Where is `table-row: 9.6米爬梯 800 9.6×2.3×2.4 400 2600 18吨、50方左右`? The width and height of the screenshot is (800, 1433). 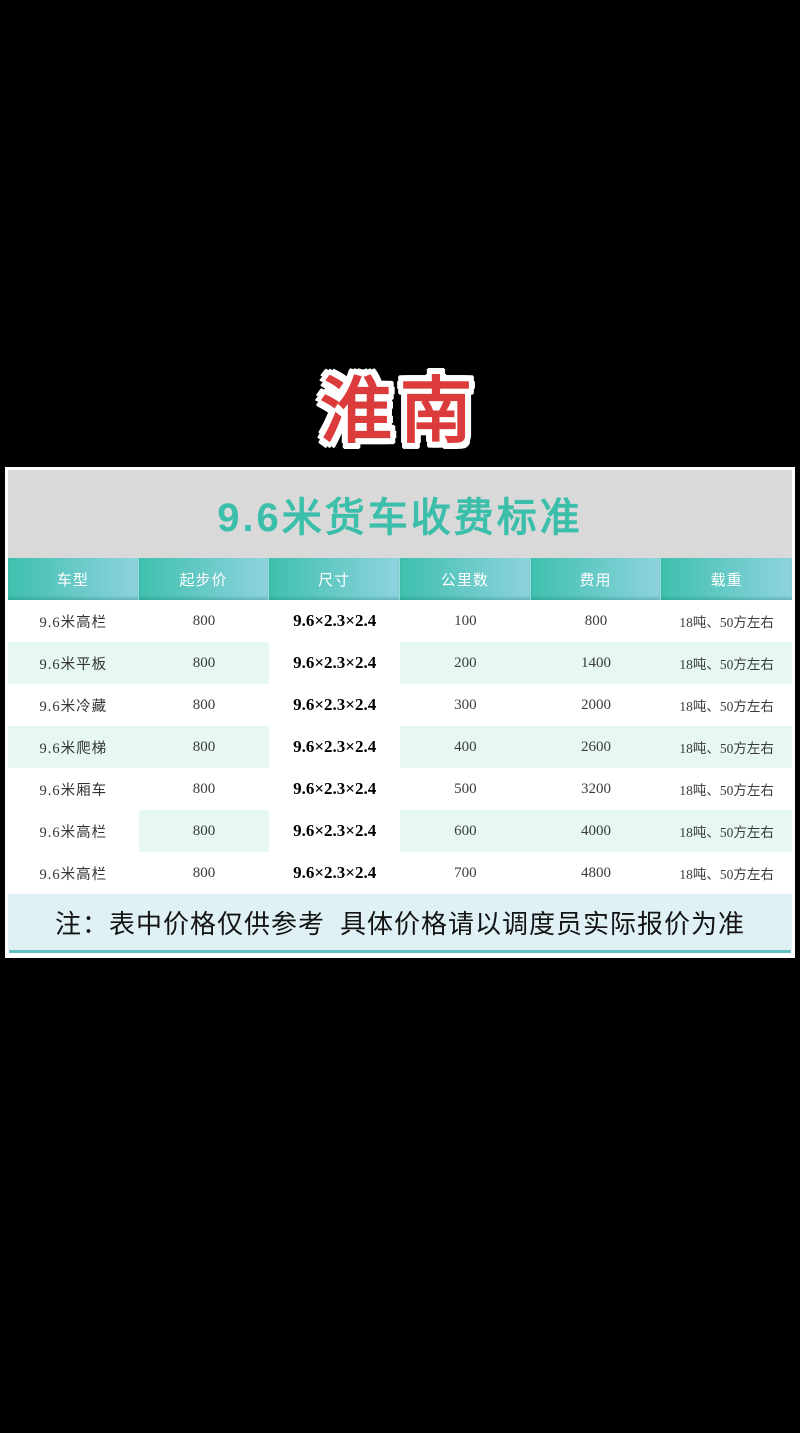
table-row: 9.6米爬梯 800 9.6×2.3×2.4 400 2600 18吨、50方左右 is located at coordinates (400, 747).